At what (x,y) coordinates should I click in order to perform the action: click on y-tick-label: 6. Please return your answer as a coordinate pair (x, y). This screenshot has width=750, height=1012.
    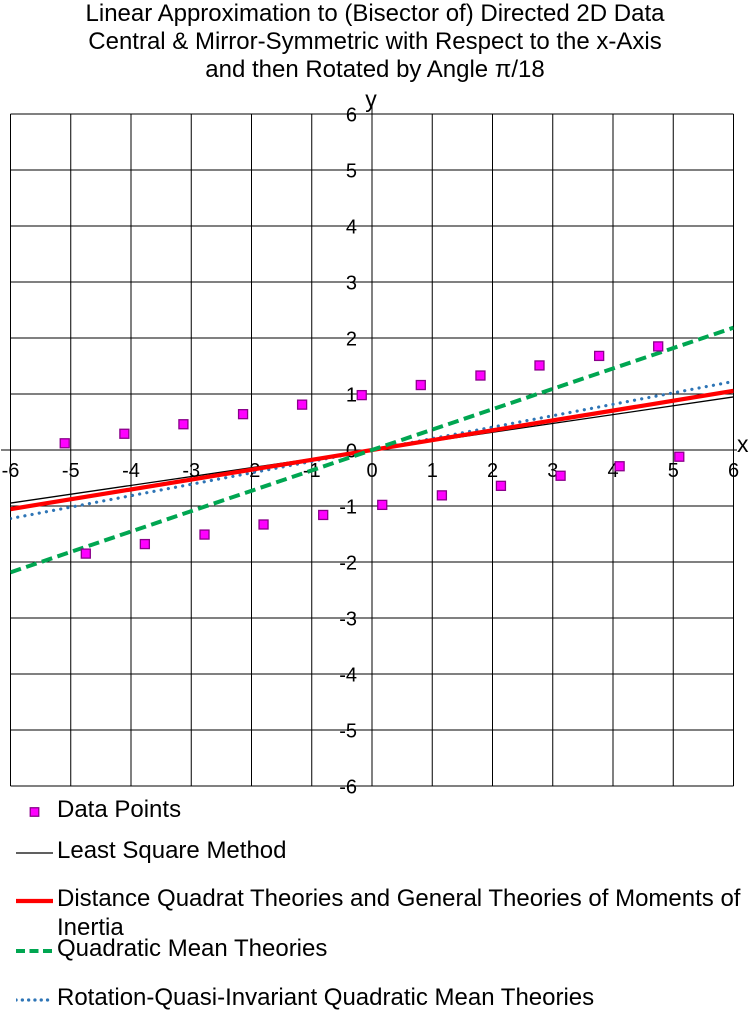
    Looking at the image, I should click on (351, 116).